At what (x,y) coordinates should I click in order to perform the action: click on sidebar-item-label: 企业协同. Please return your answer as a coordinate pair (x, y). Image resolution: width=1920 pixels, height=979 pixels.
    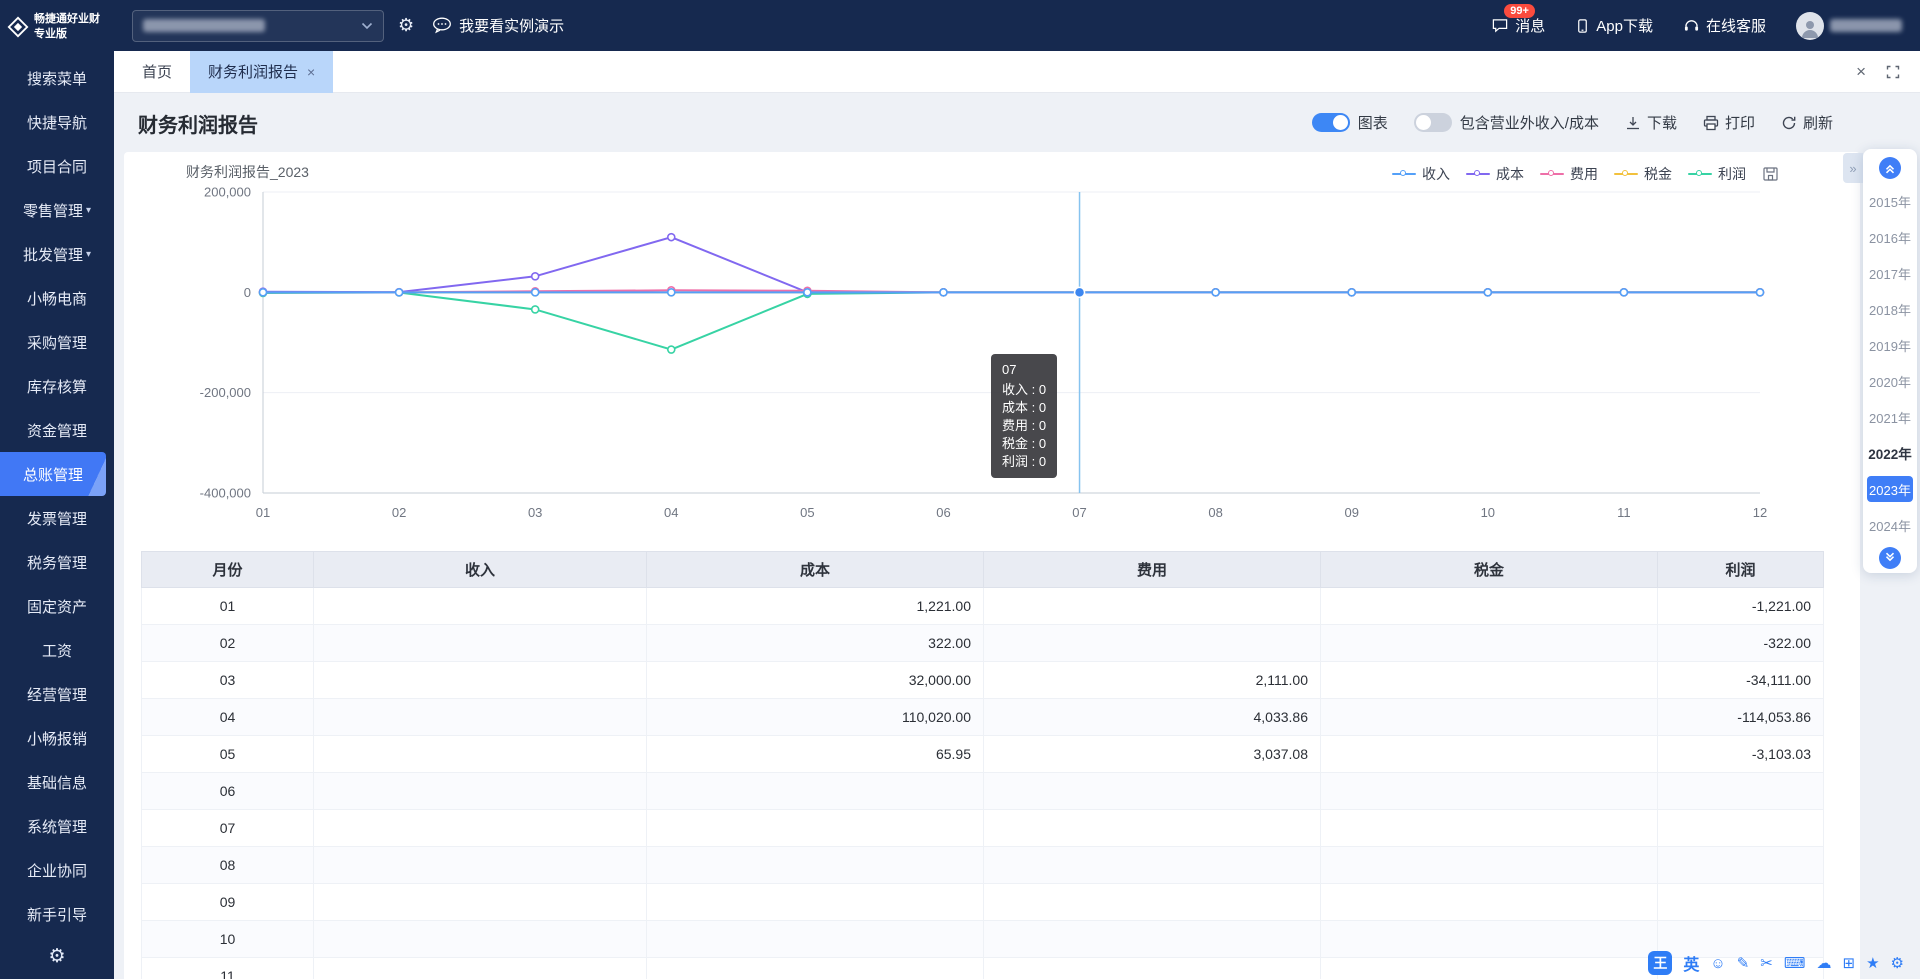
    Looking at the image, I should click on (56, 871).